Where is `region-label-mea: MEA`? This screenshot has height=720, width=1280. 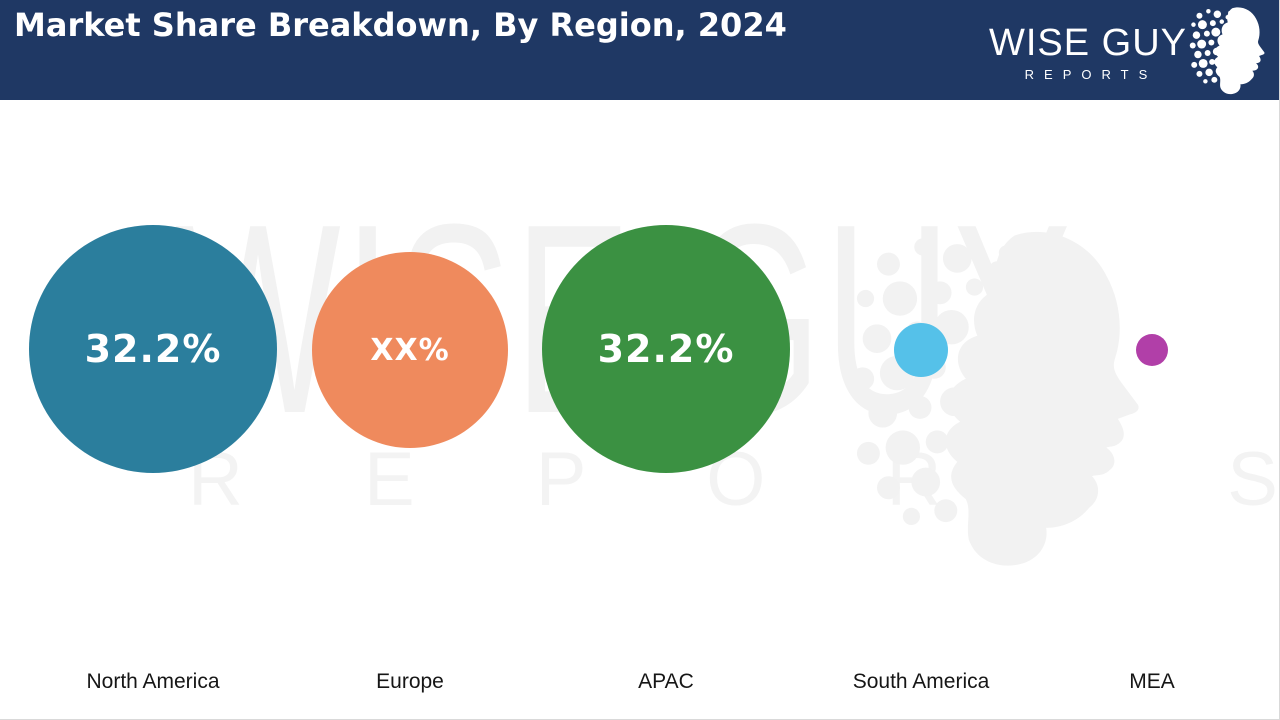
region-label-mea: MEA is located at coordinates (1152, 681).